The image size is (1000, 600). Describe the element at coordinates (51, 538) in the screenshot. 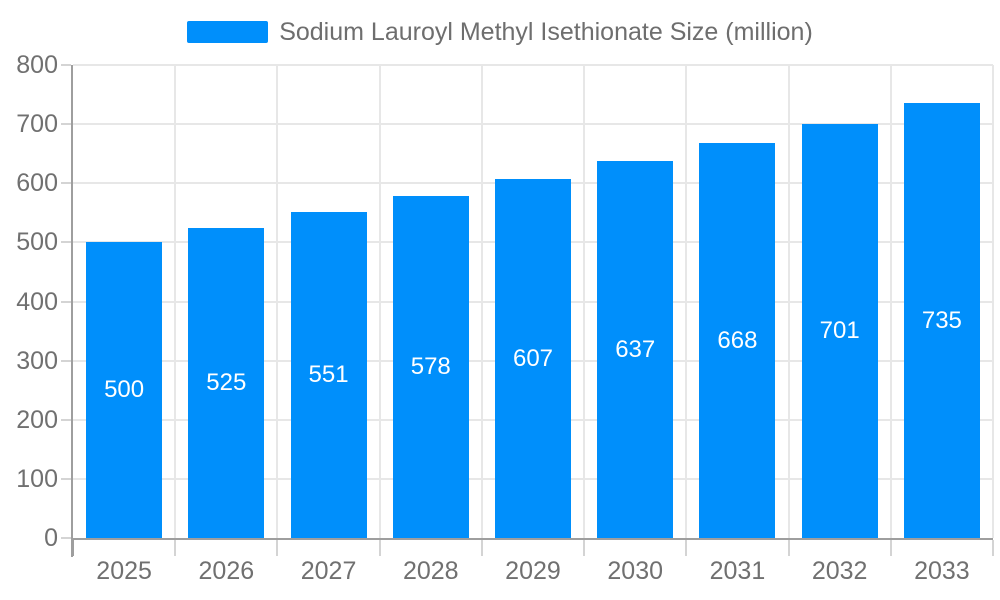

I see `y-axis-tick-label: 0` at that location.